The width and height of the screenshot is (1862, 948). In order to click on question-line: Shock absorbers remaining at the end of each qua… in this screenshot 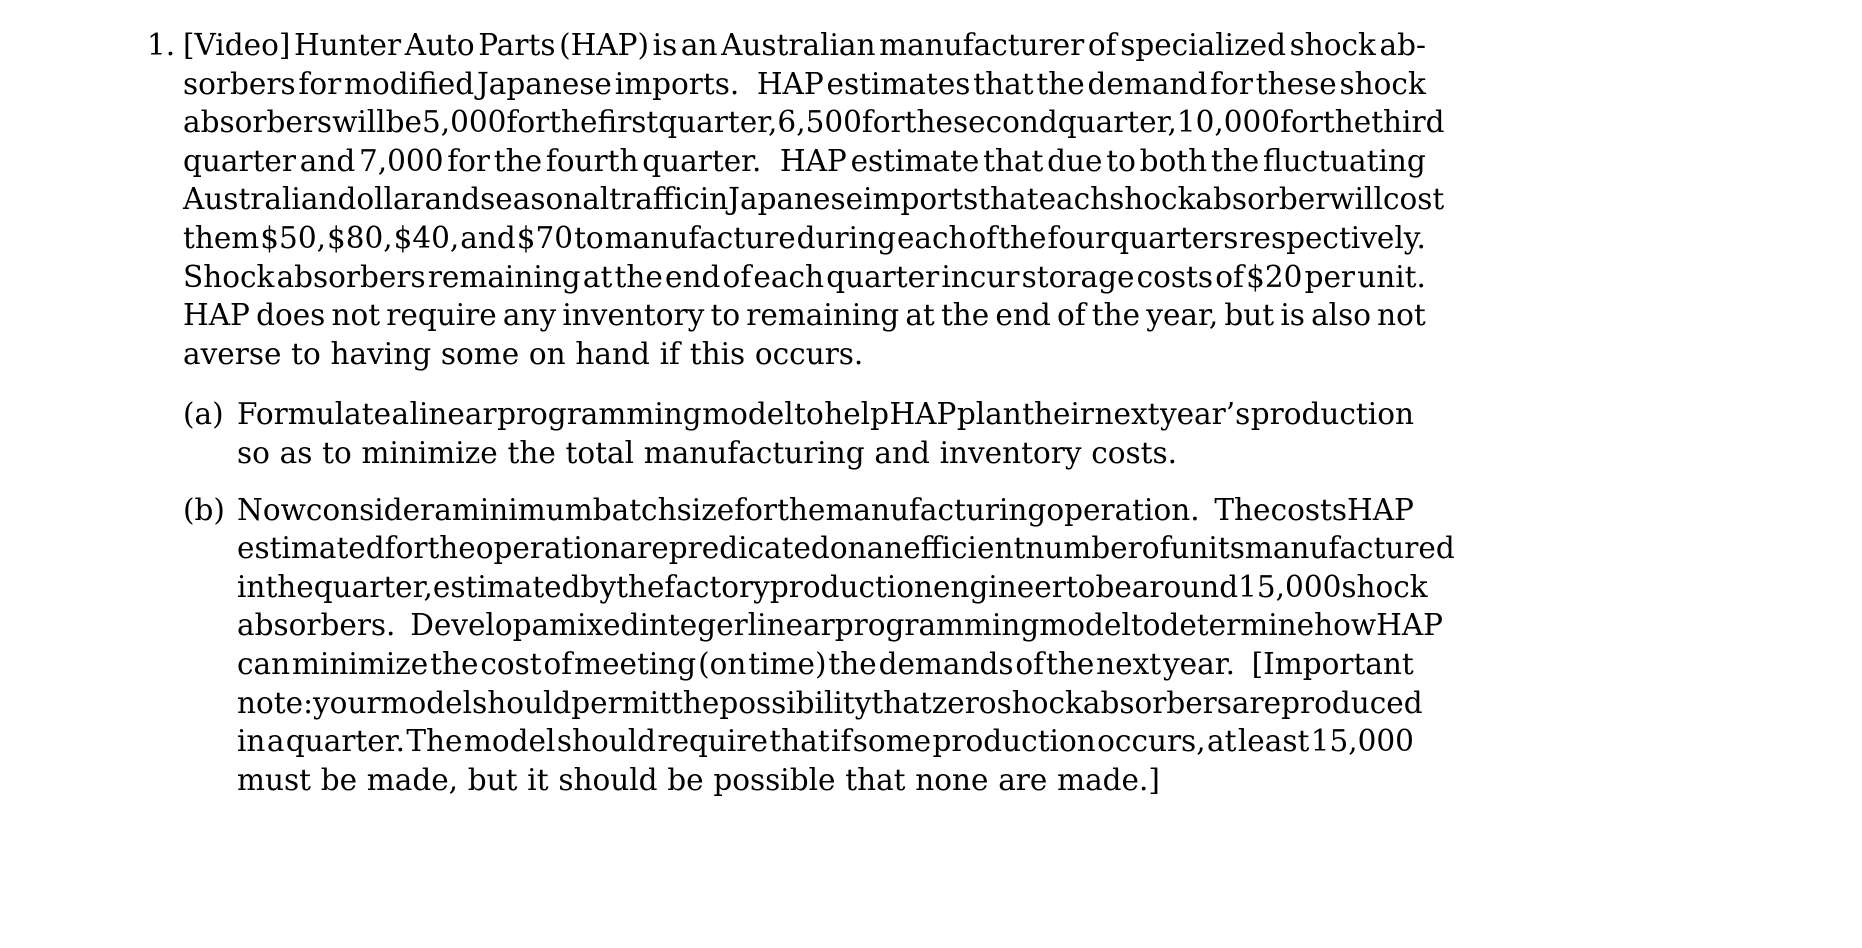, I will do `click(804, 277)`.